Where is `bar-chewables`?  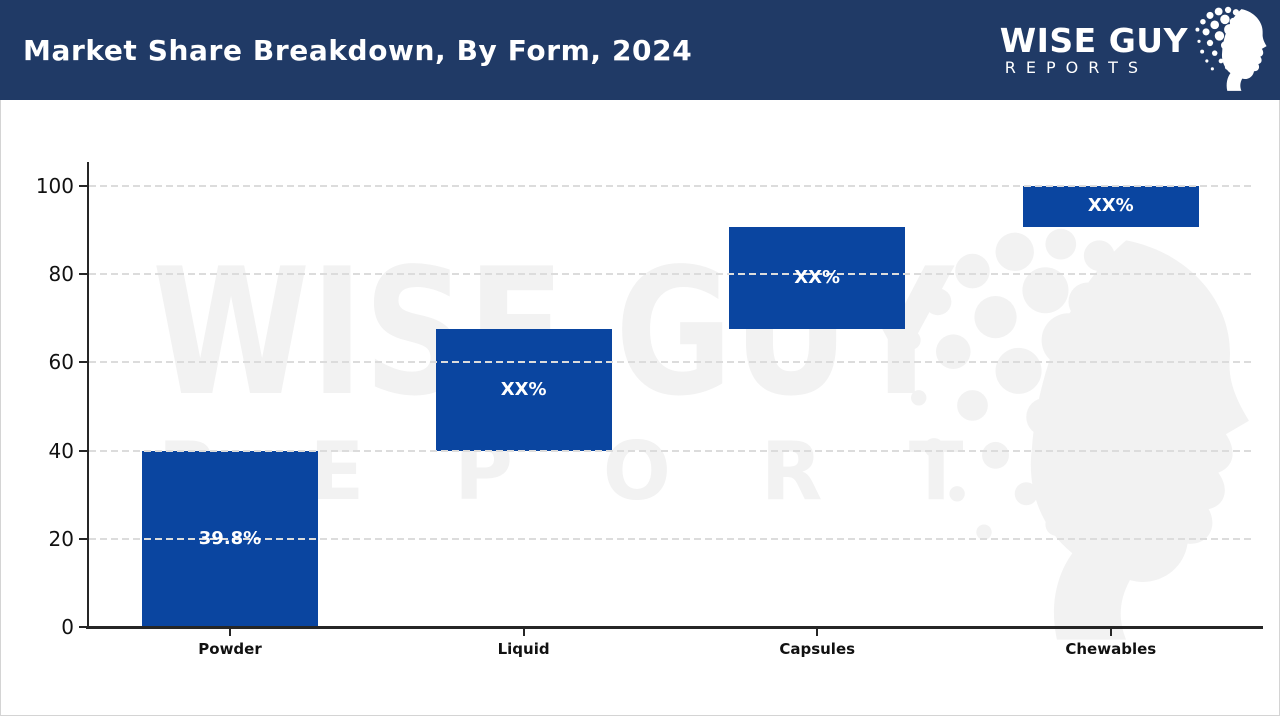 bar-chewables is located at coordinates (1110, 206).